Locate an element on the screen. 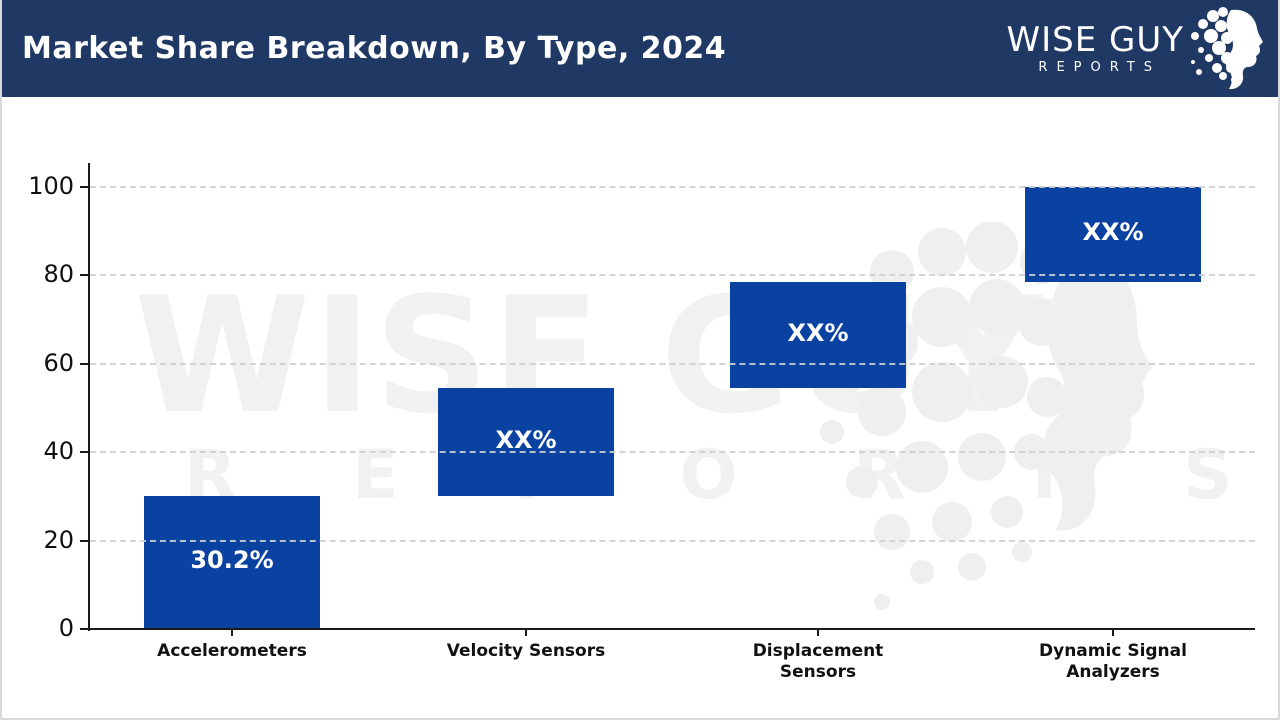 The width and height of the screenshot is (1280, 720). logo-wordmark: WISE GUY is located at coordinates (1095, 40).